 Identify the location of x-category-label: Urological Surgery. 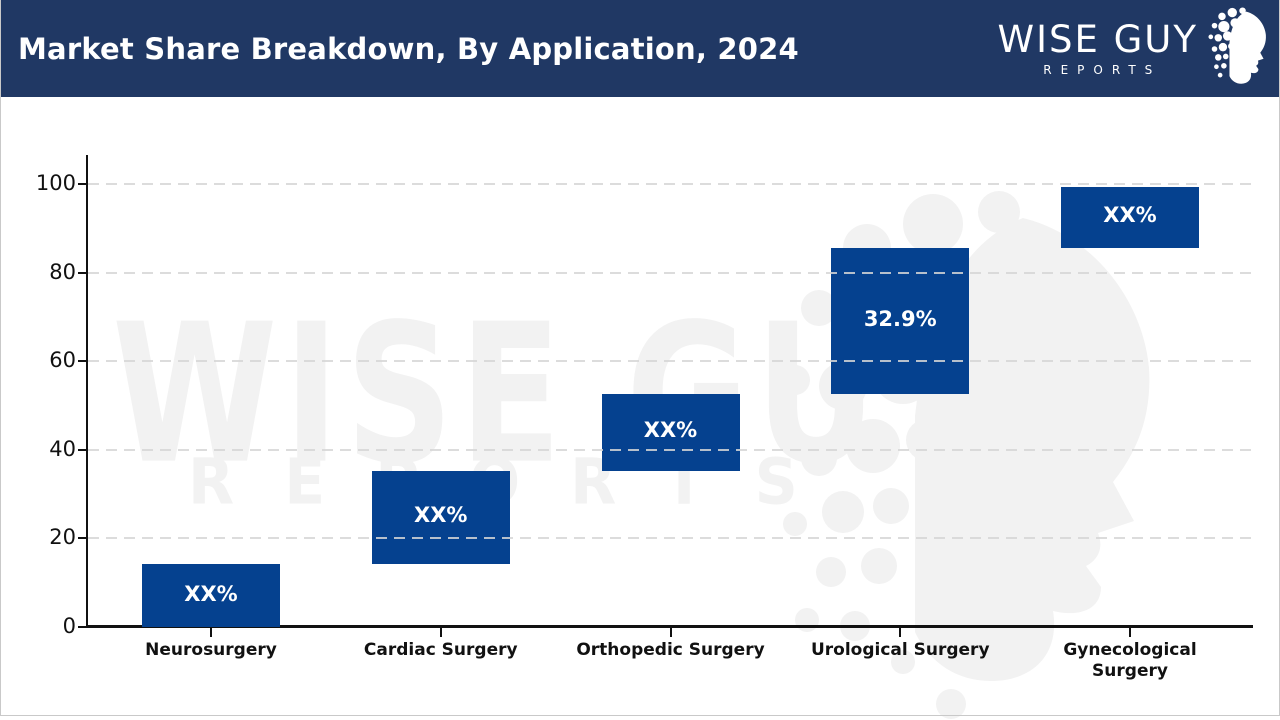
(900, 650).